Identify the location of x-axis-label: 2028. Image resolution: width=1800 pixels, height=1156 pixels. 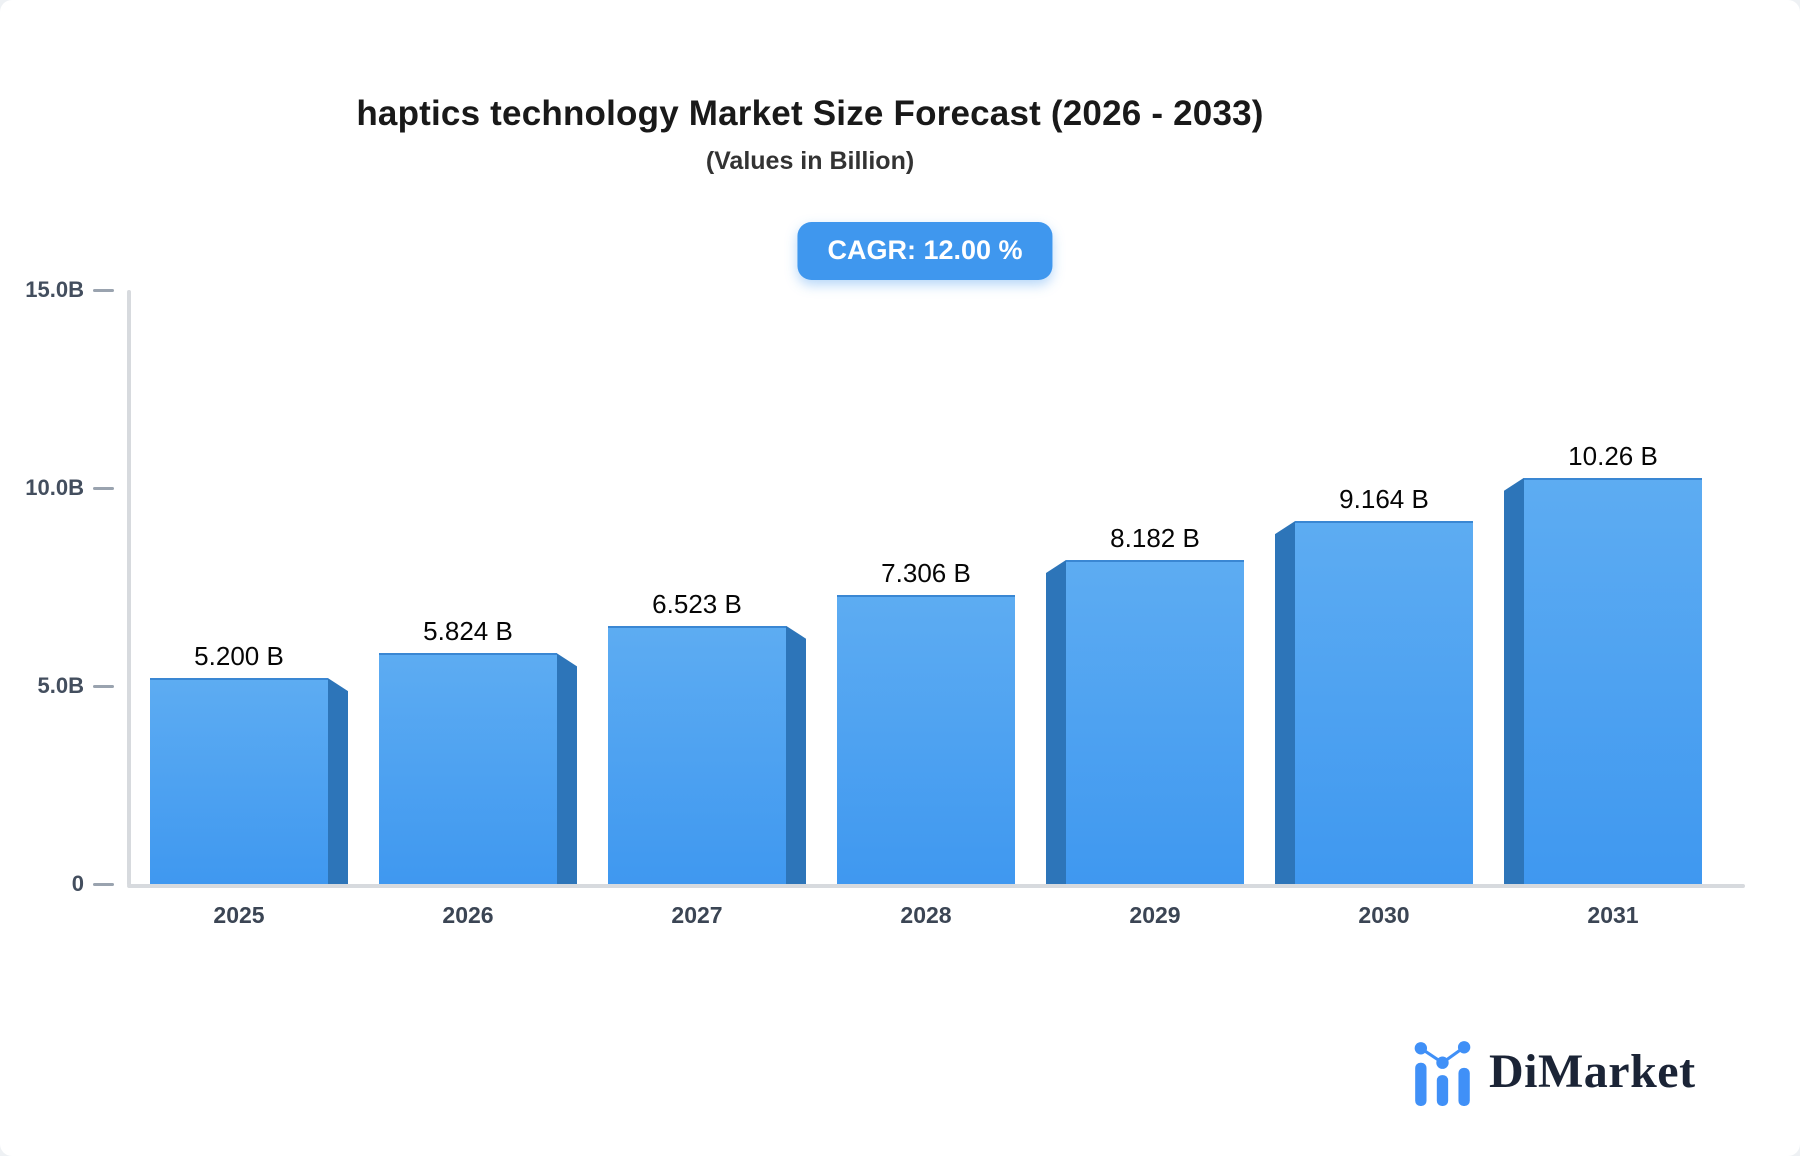
(926, 915).